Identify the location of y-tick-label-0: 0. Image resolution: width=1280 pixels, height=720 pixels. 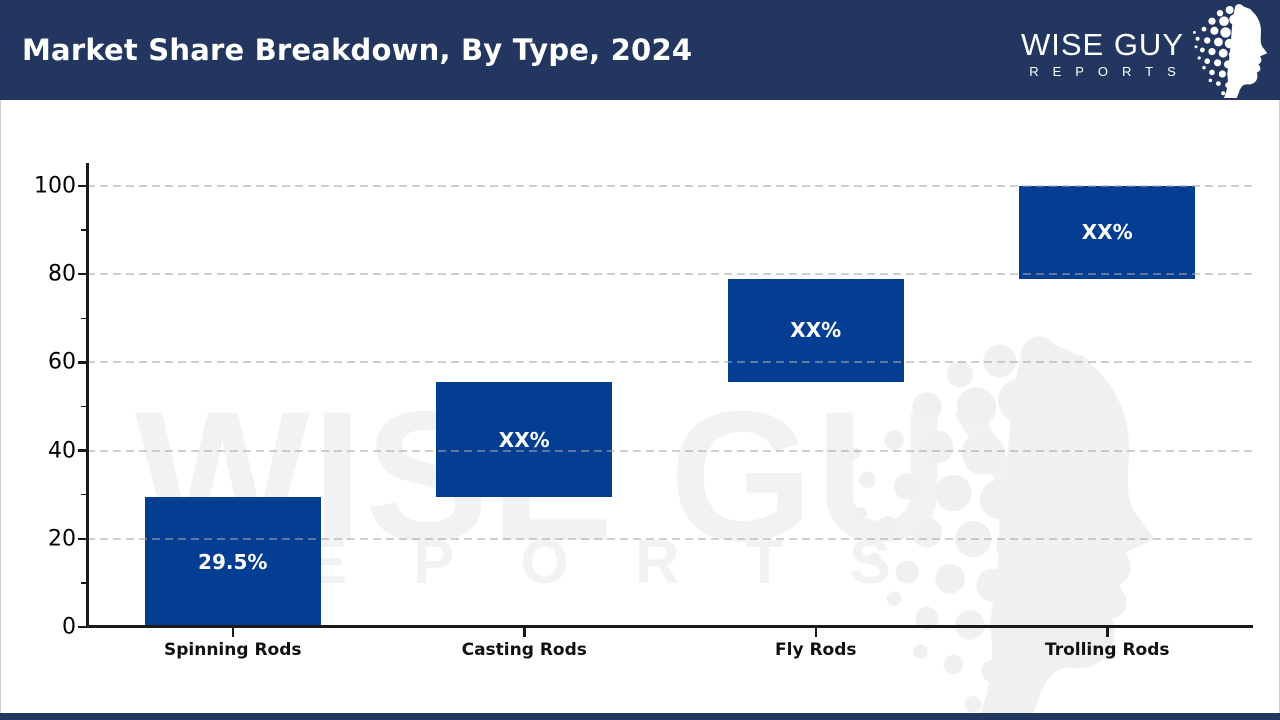
(69, 627).